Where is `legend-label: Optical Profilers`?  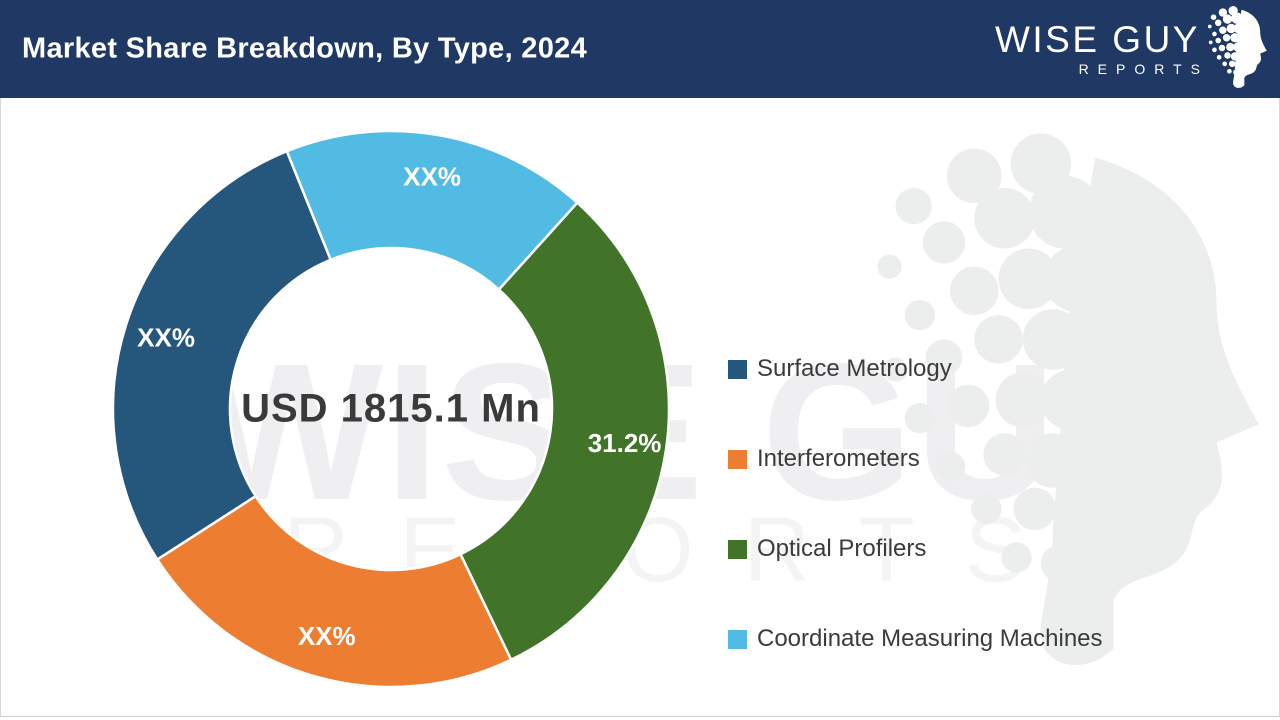
legend-label: Optical Profilers is located at coordinates (842, 548).